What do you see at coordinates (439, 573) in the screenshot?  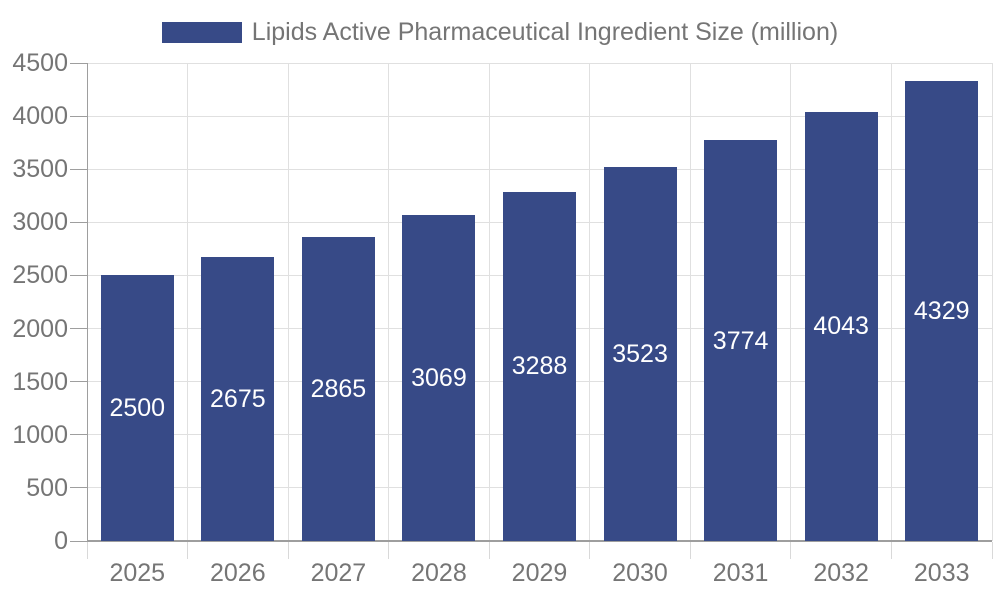 I see `x-tick-label: 2028` at bounding box center [439, 573].